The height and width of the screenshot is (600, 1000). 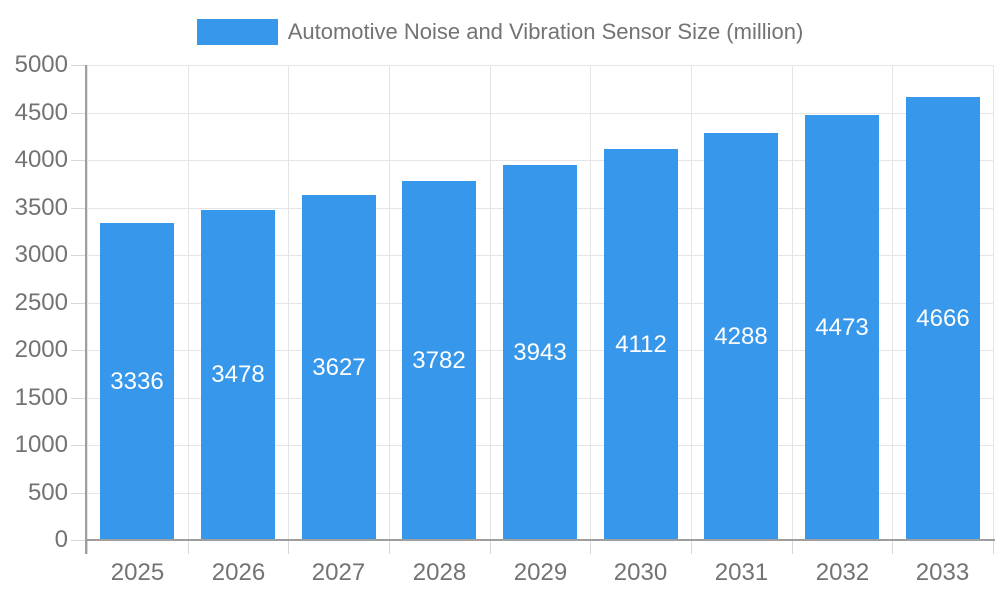 I want to click on y-axis-label: 1000, so click(x=41, y=444).